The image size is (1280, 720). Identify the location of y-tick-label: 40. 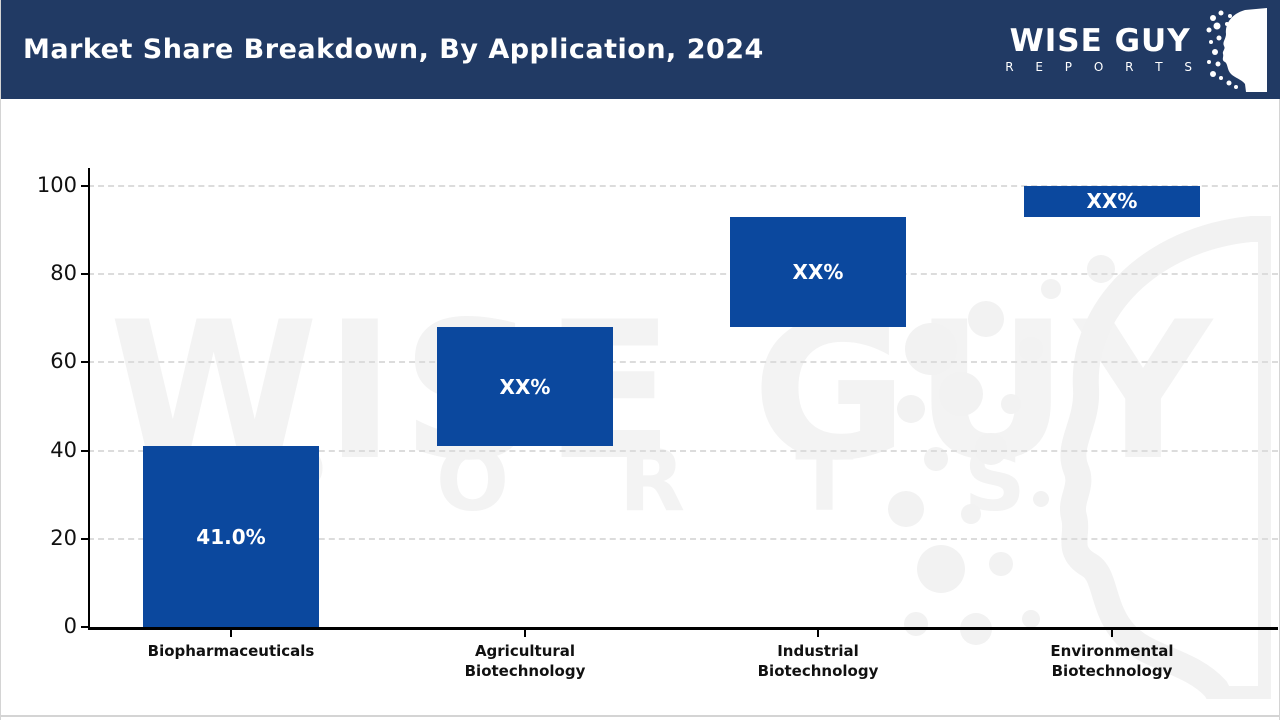
(63, 449).